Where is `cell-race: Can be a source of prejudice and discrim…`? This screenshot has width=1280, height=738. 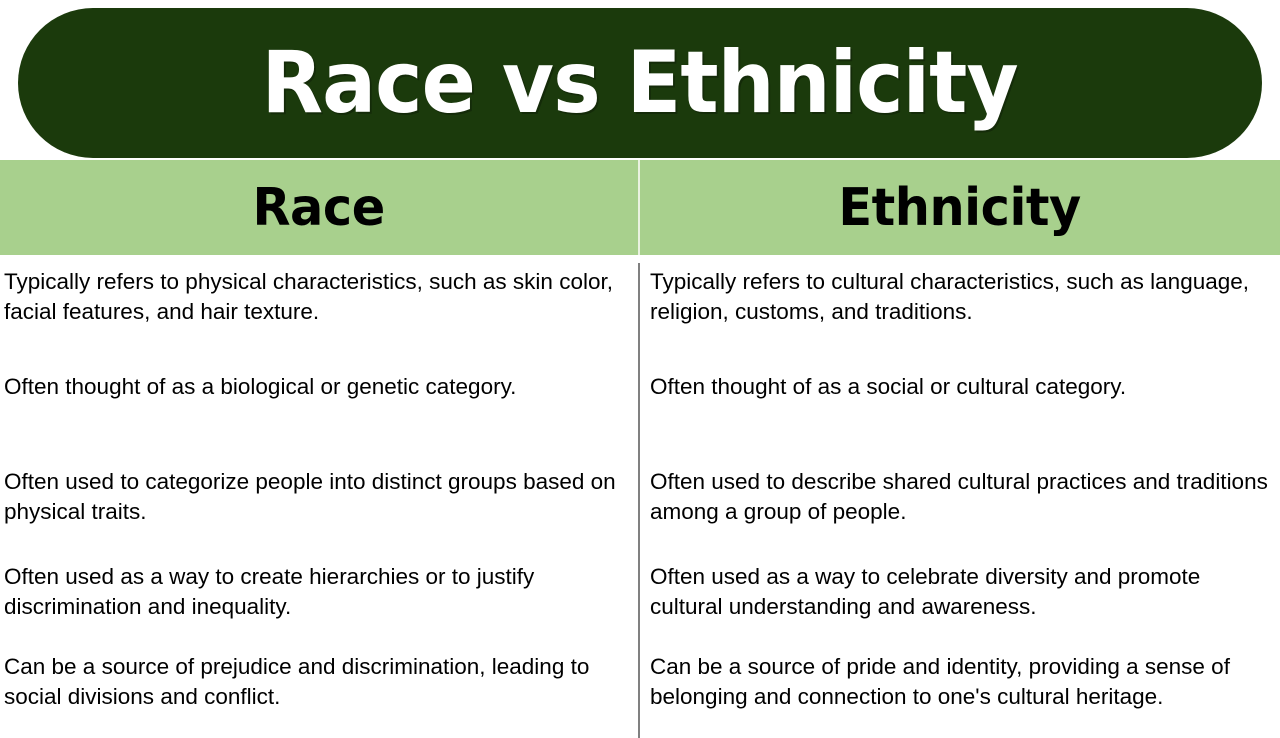
cell-race: Can be a source of prejudice and discrim… is located at coordinates (320, 693).